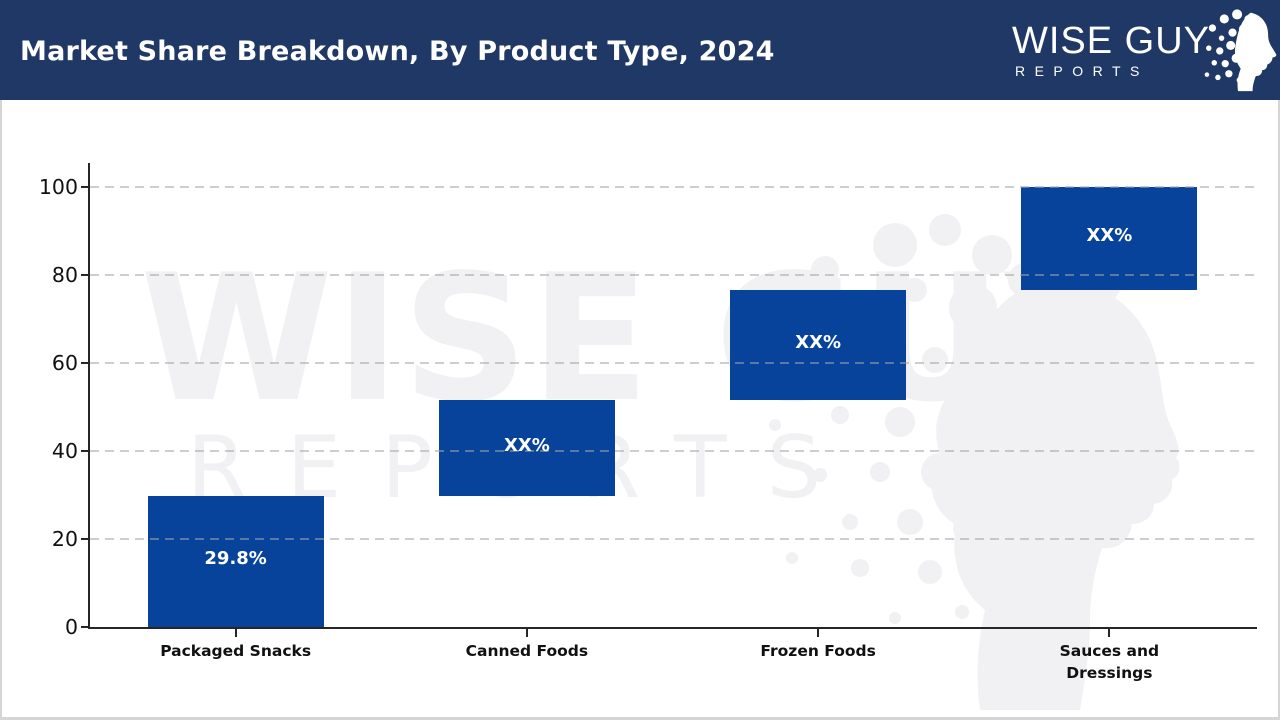  I want to click on bar-value-label: 29.8%, so click(235, 559).